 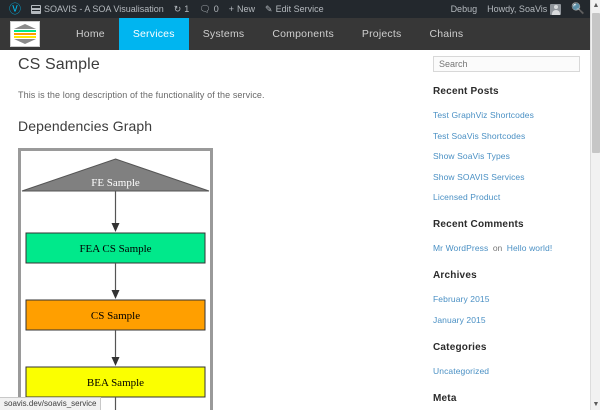 I want to click on widget-title: Recent Posts, so click(x=466, y=91).